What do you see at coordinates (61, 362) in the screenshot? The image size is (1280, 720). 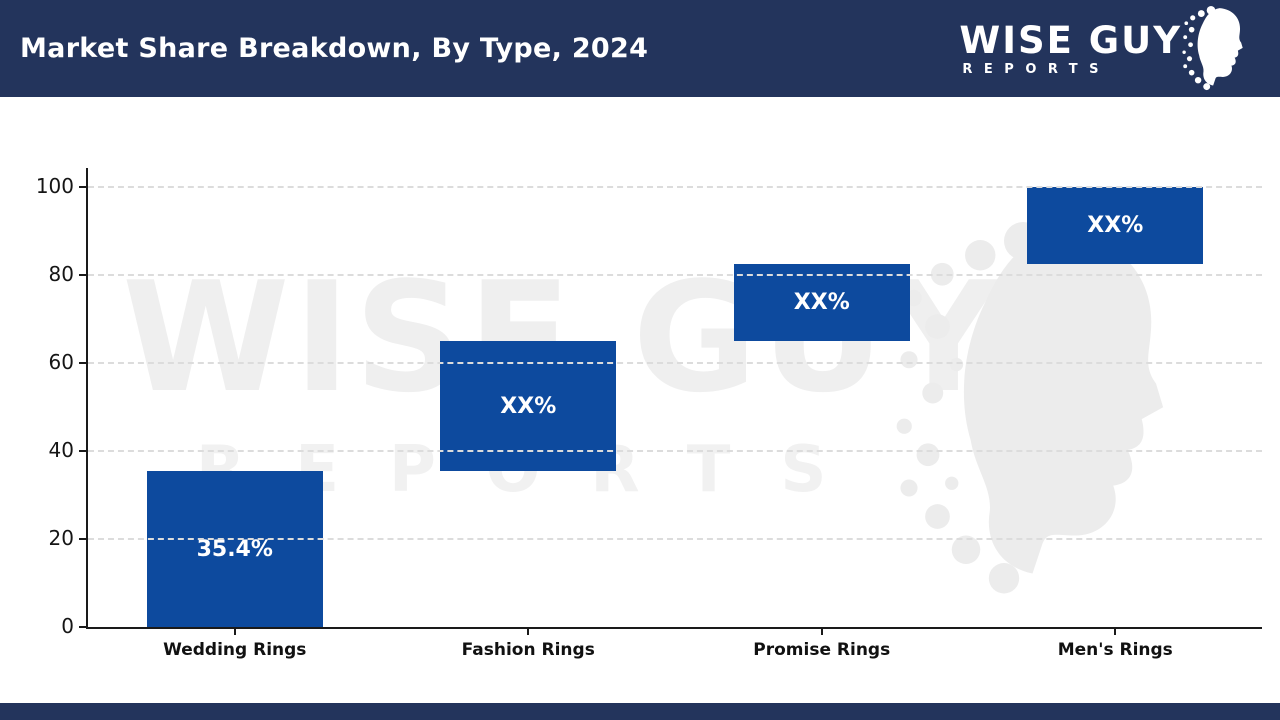 I see `y-axis-tick-label: 60` at bounding box center [61, 362].